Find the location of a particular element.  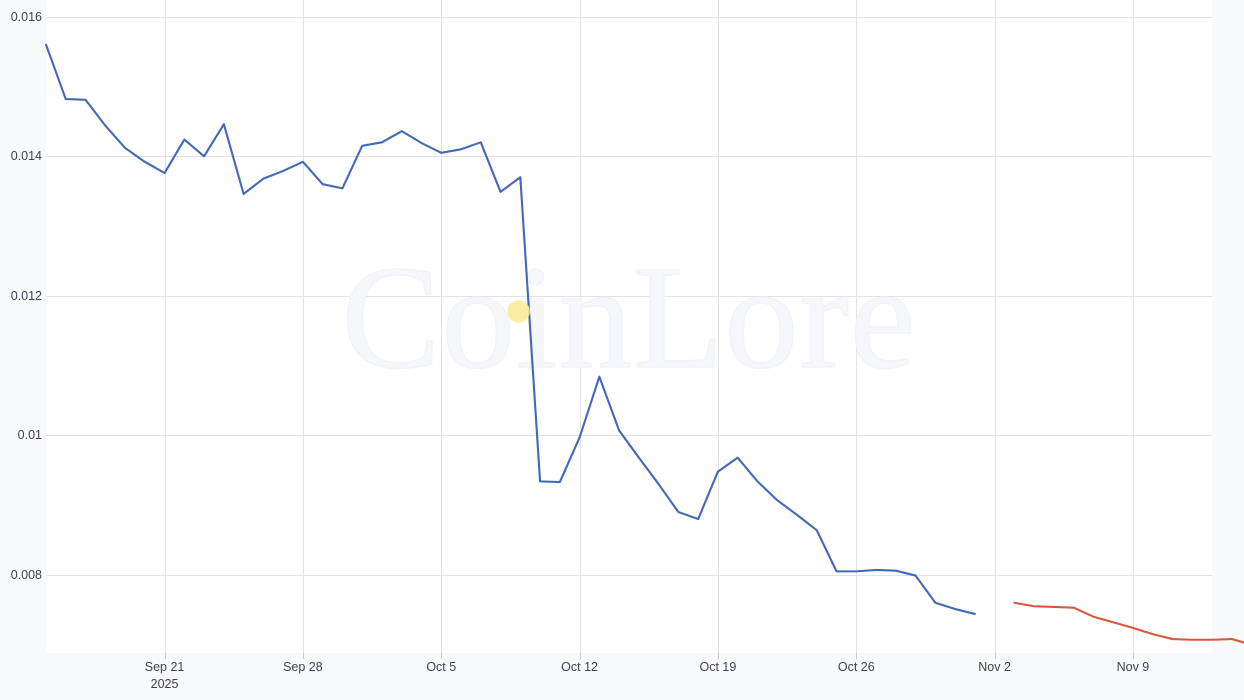

x-tick-label: Oct 19 is located at coordinates (718, 667).